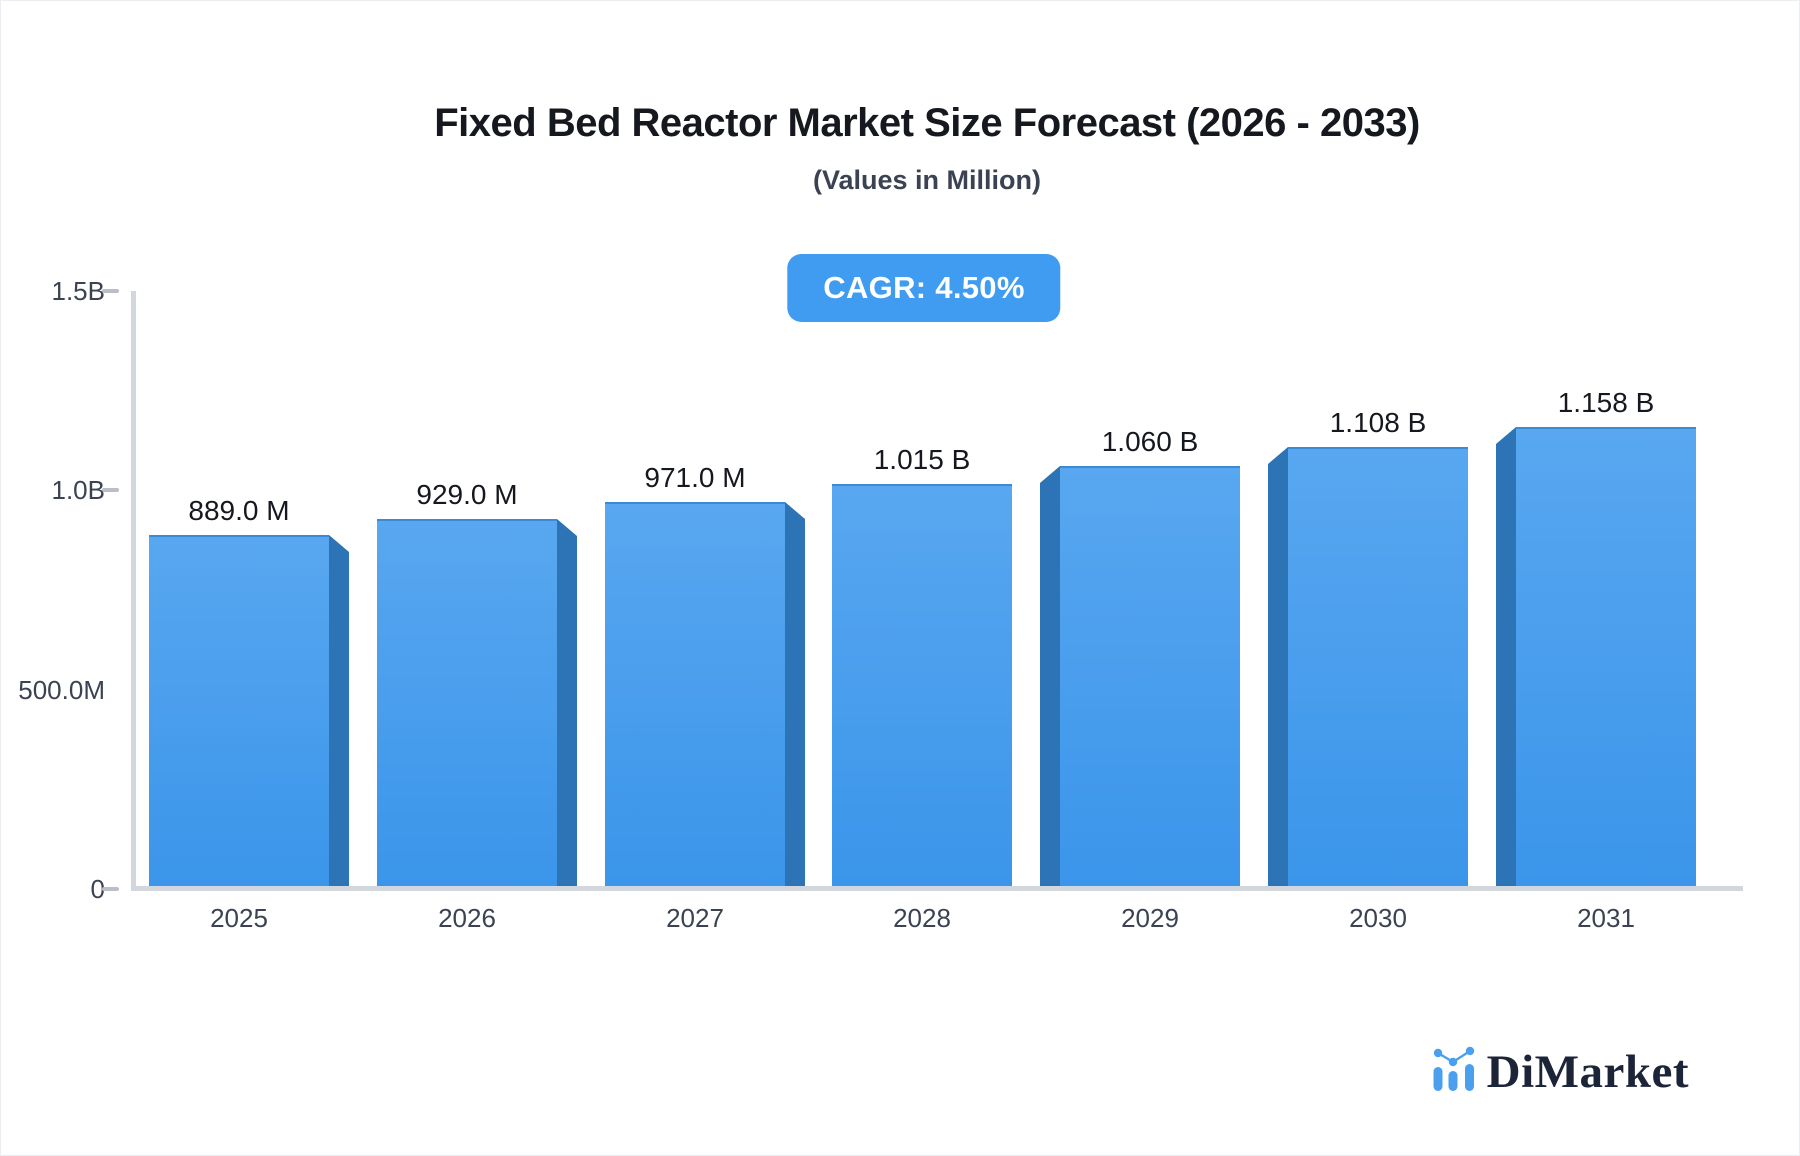 This screenshot has height=1156, width=1800. I want to click on brand-logo: DiMarket, so click(1560, 1071).